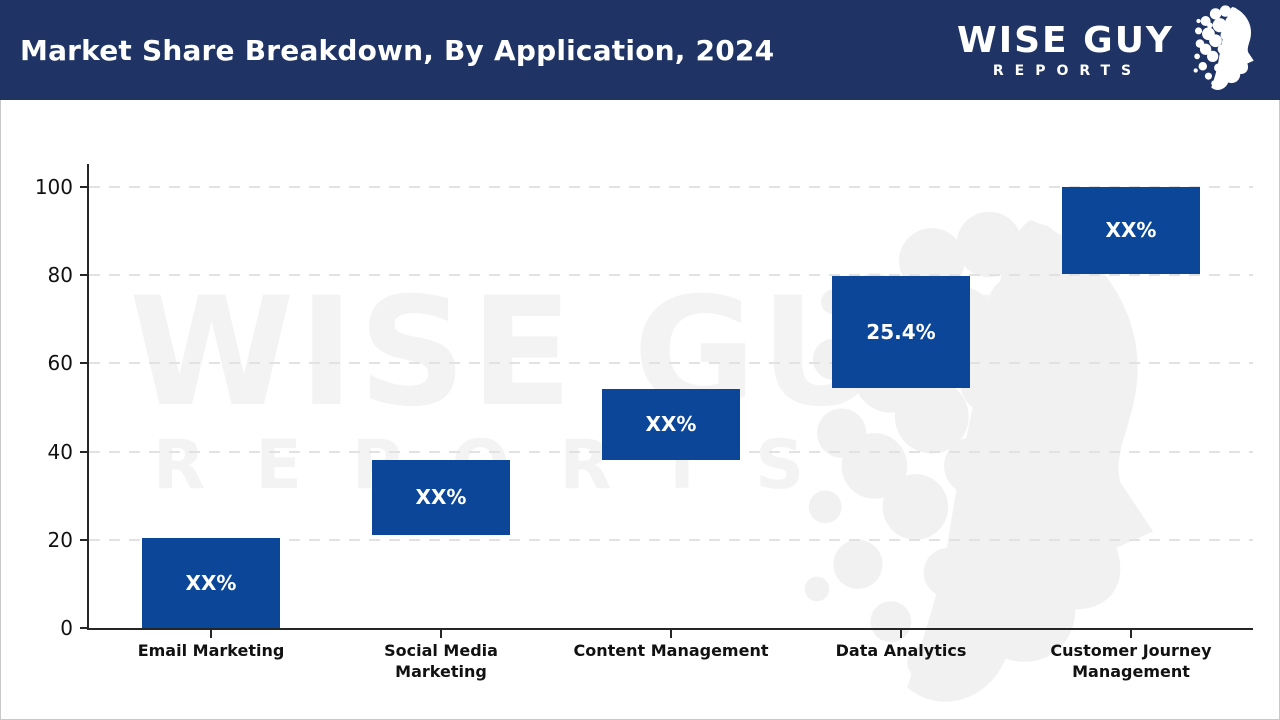 The width and height of the screenshot is (1280, 720). Describe the element at coordinates (441, 671) in the screenshot. I see `x-axis-label-line: Marketing` at that location.